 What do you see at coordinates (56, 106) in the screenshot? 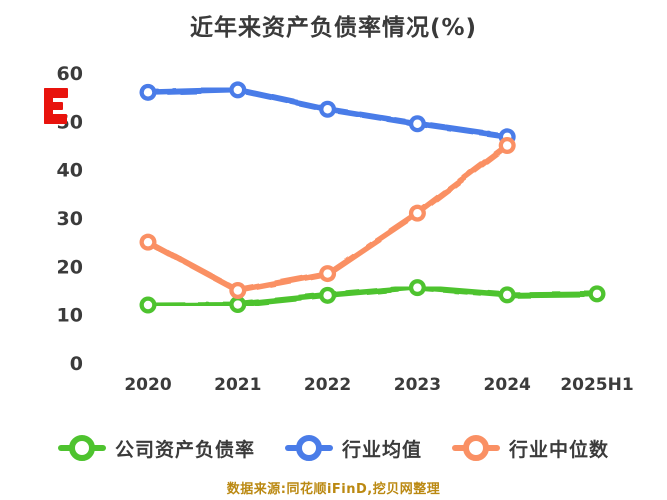
I see `red-watermark-logo` at bounding box center [56, 106].